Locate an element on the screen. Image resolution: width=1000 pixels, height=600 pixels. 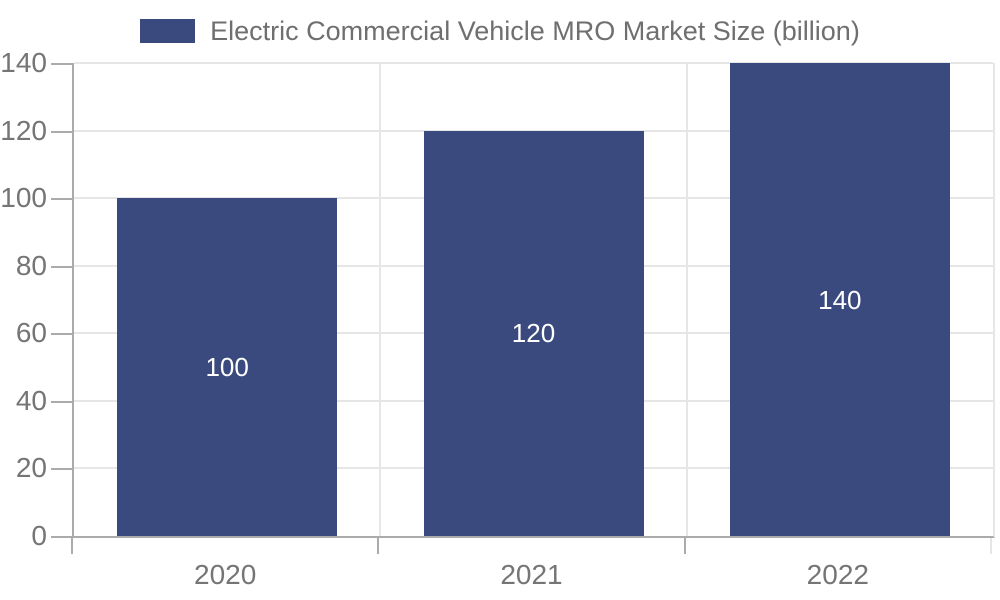
legend-swatch-icon is located at coordinates (168, 31).